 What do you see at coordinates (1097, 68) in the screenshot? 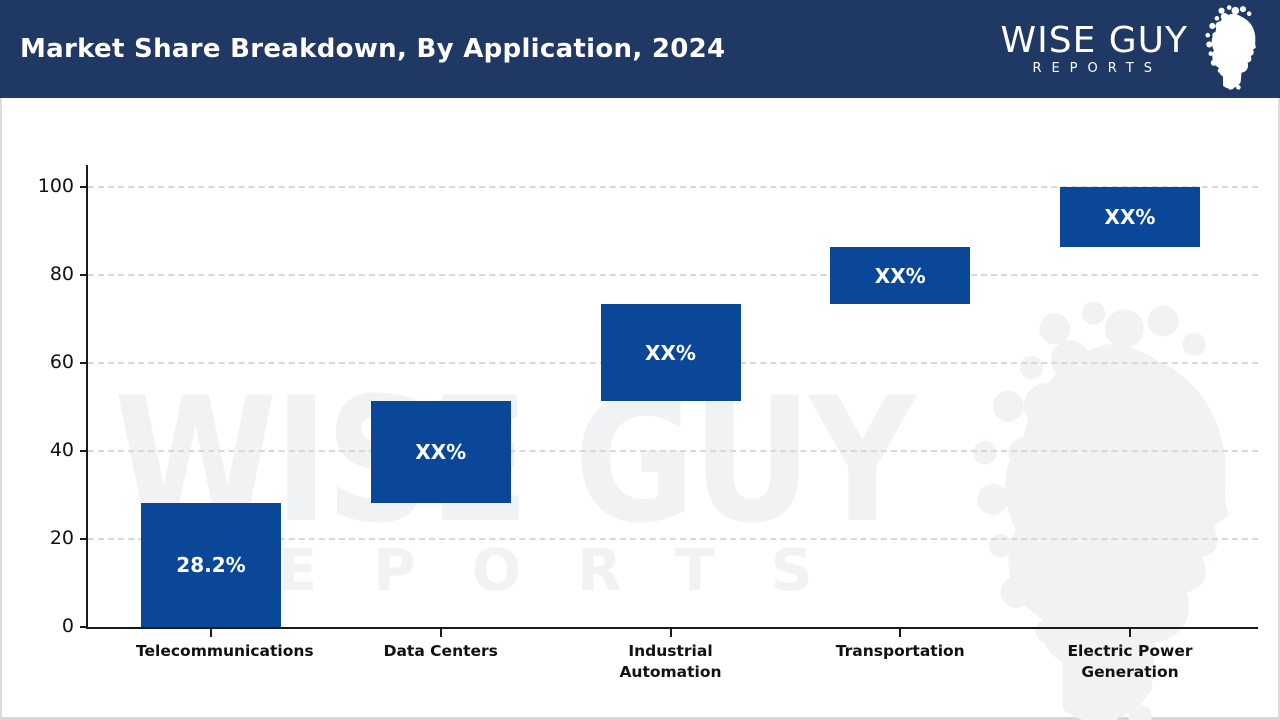
I see `brand-subname: REPORTS` at bounding box center [1097, 68].